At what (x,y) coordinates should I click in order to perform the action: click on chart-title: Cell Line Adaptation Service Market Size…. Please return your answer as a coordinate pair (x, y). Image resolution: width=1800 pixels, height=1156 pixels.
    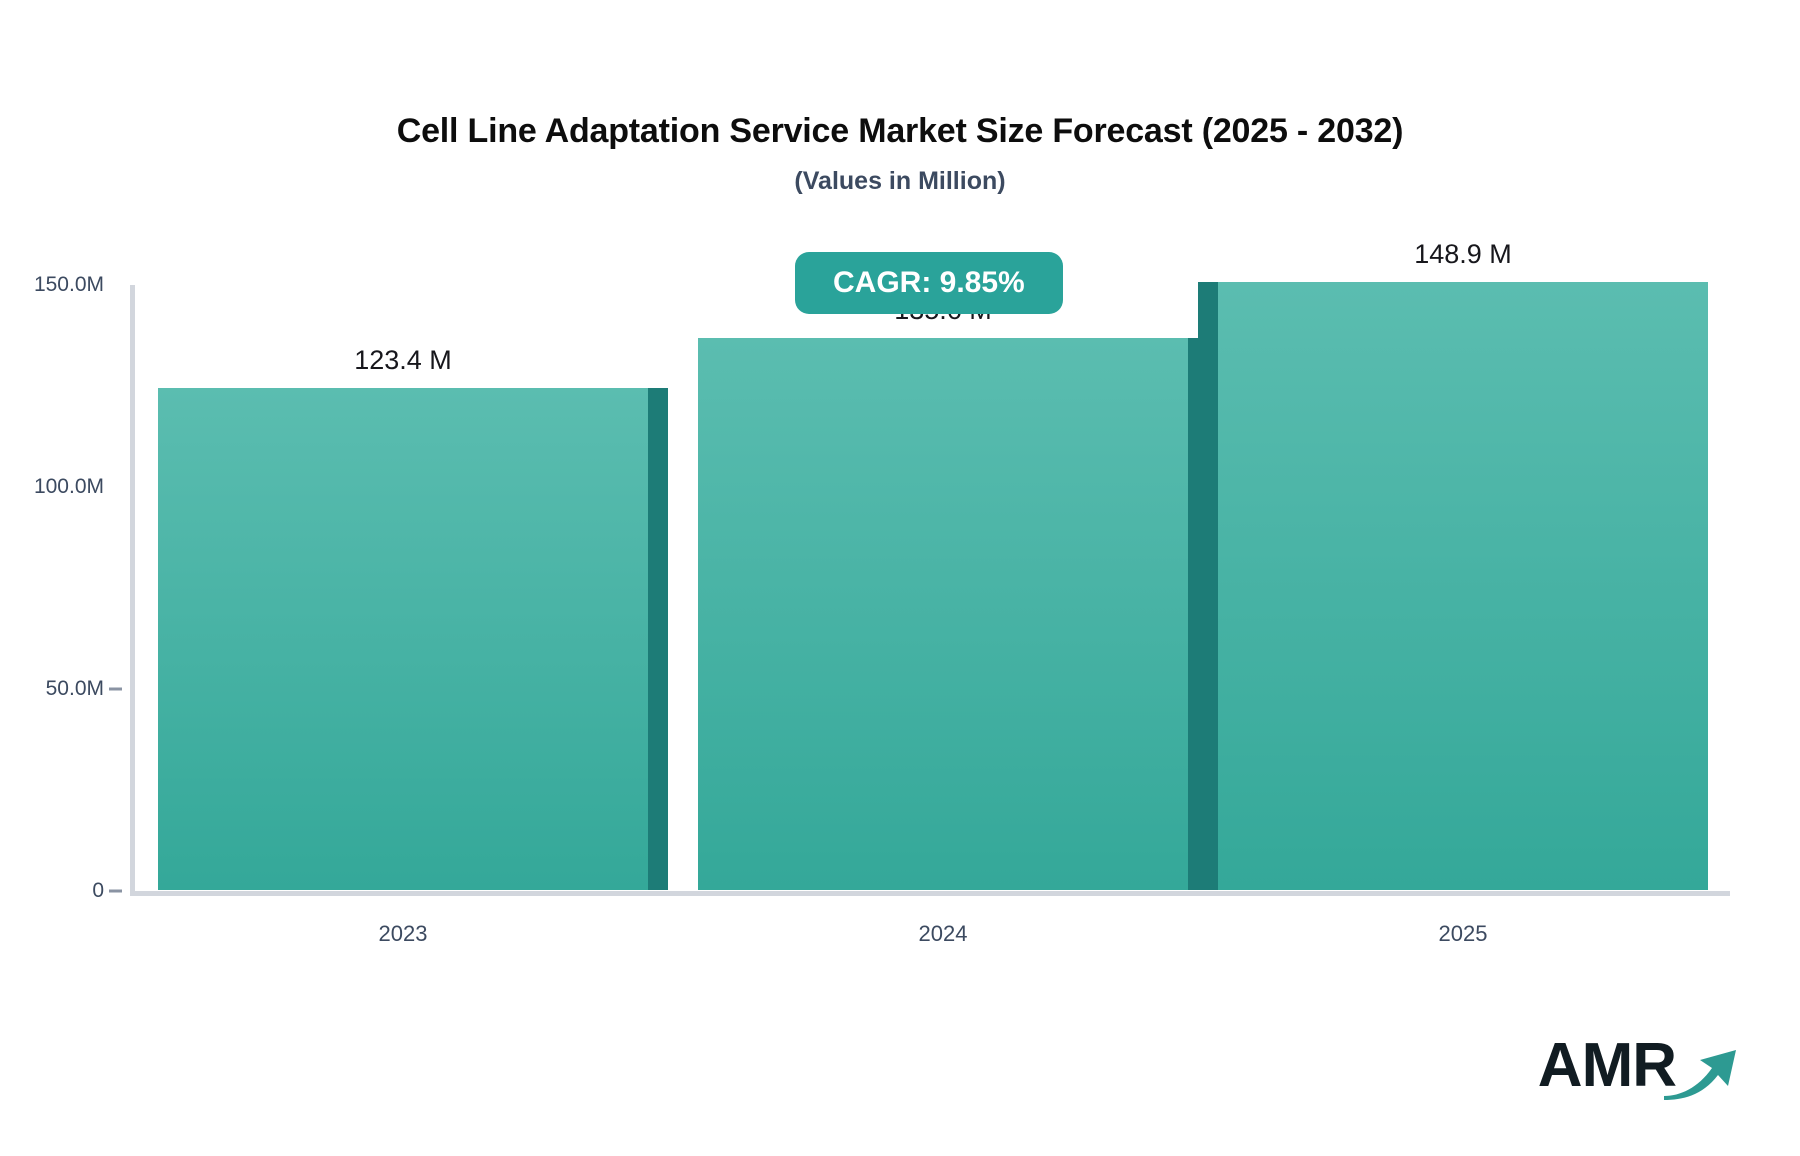
    Looking at the image, I should click on (900, 131).